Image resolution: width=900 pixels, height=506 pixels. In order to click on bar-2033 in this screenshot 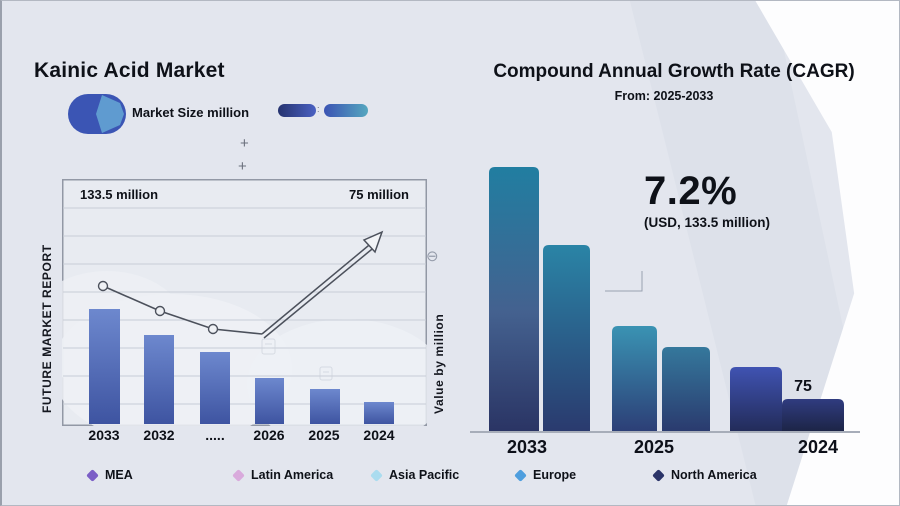, I will do `click(104, 366)`.